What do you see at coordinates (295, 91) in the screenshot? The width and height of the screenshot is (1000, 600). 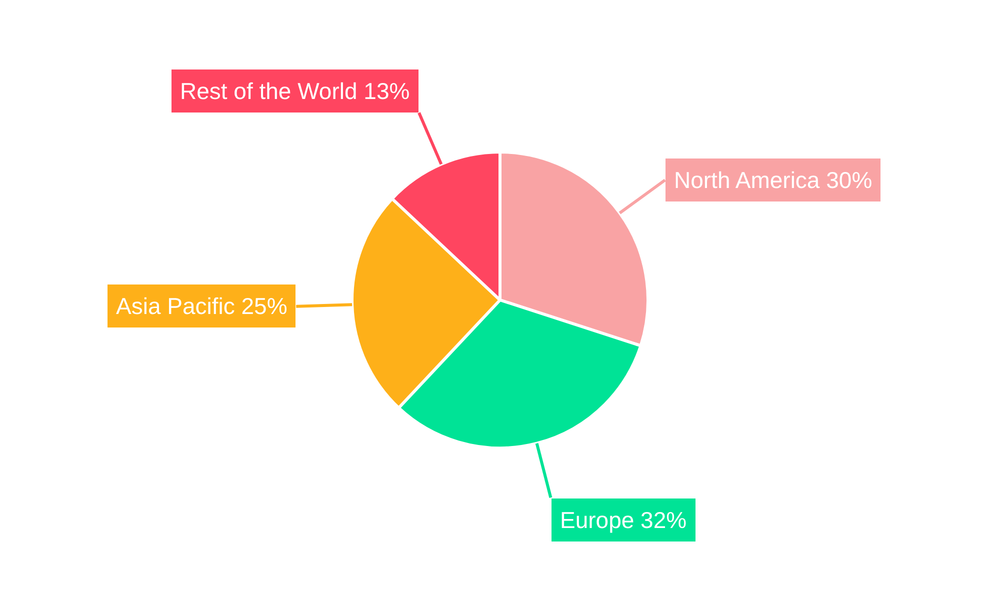 I see `slice-label: Rest of the World 13%` at bounding box center [295, 91].